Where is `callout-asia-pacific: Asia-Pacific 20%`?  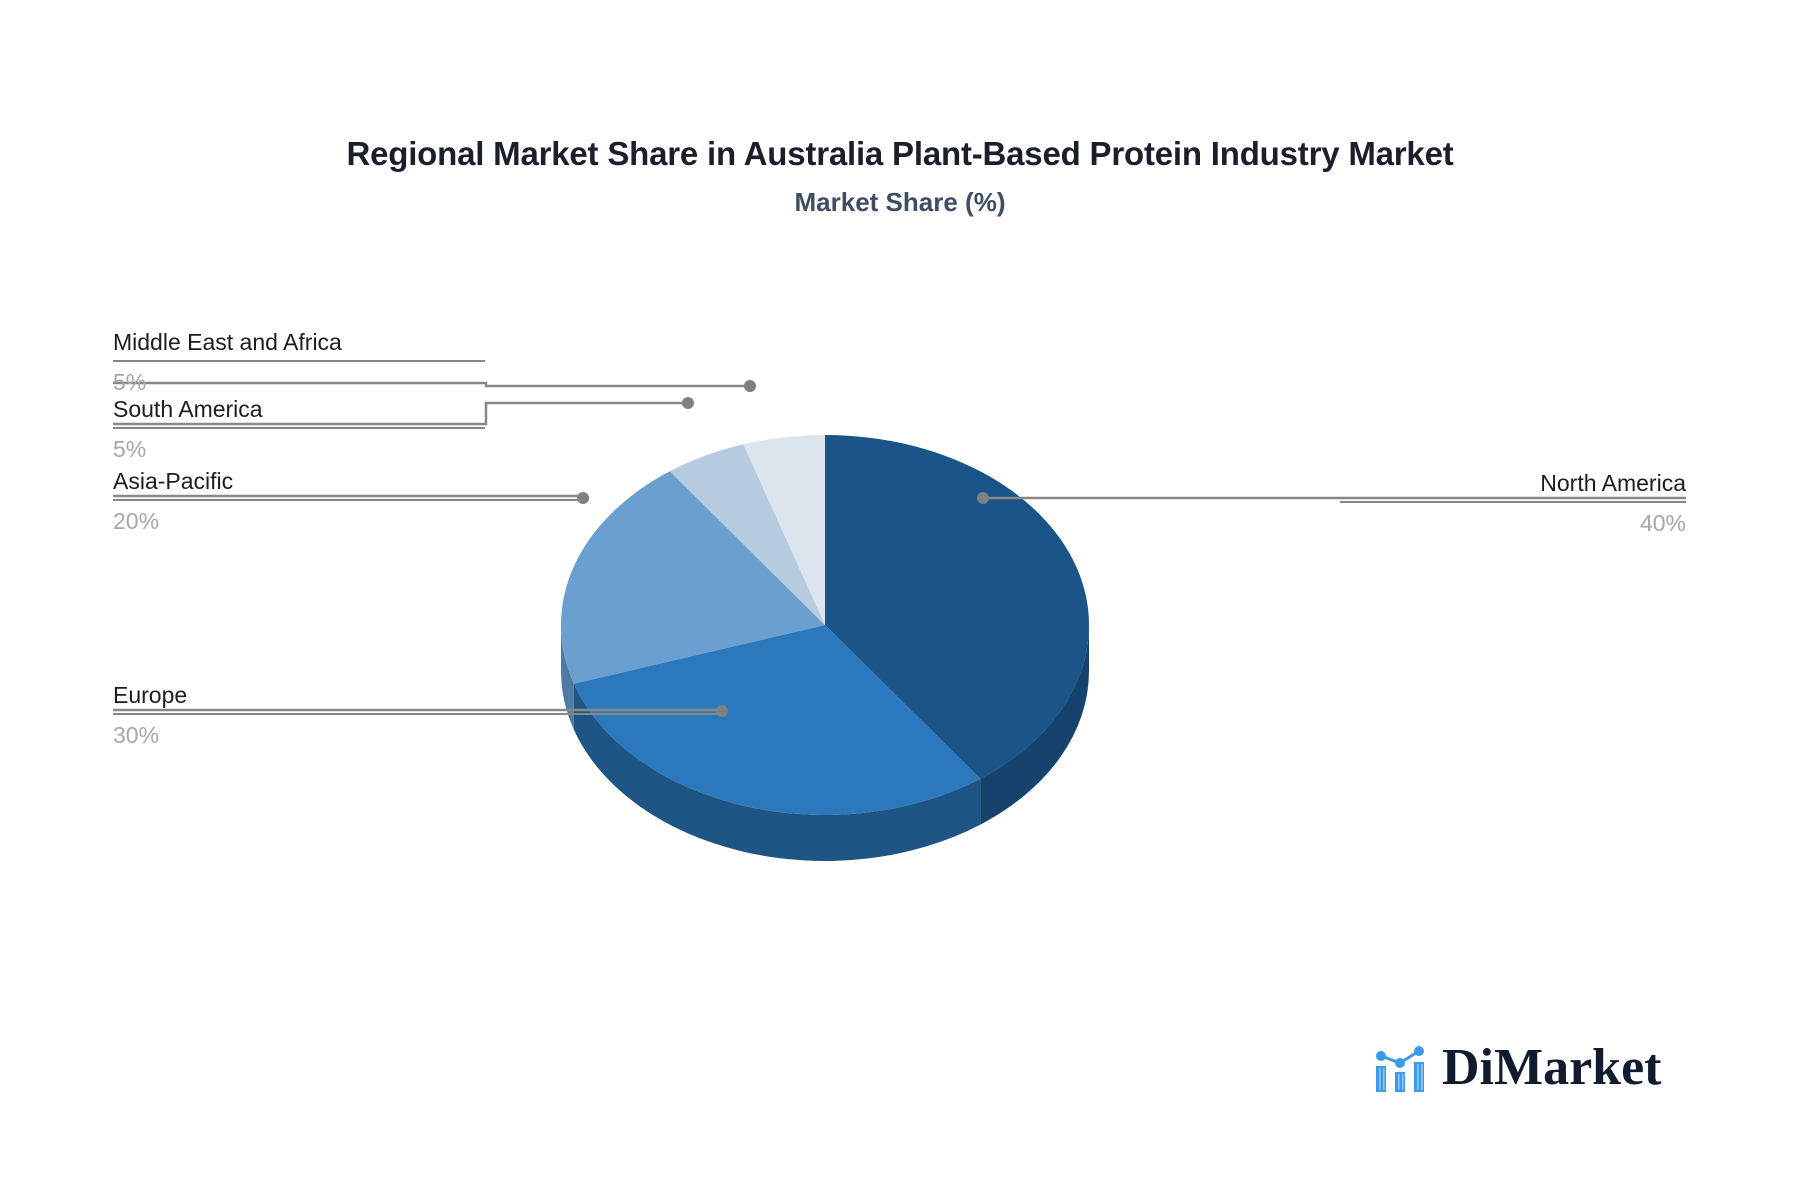 callout-asia-pacific: Asia-Pacific 20% is located at coordinates (348, 501).